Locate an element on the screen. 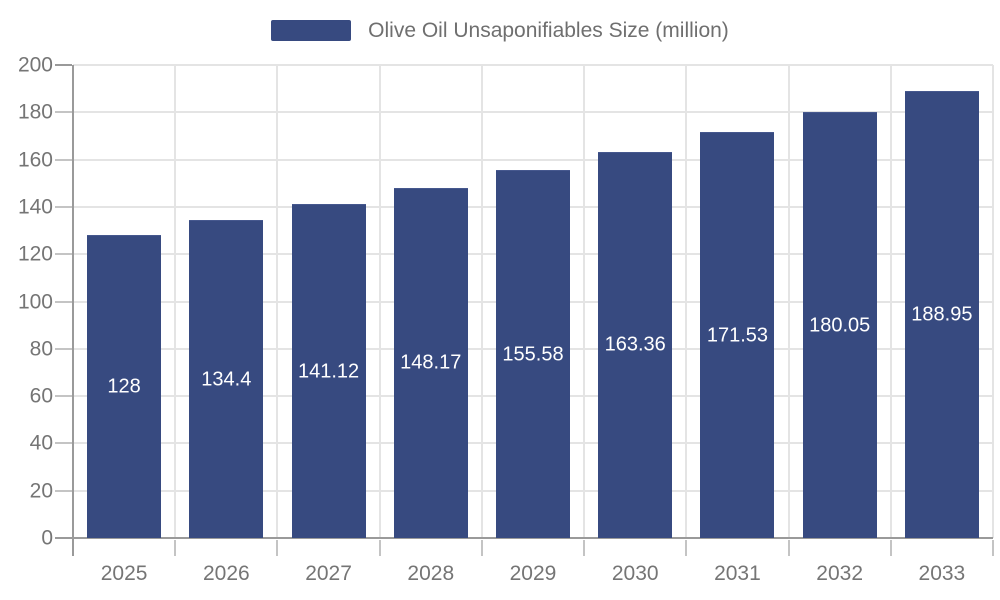 Image resolution: width=1000 pixels, height=600 pixels. y-axis-label: 60 is located at coordinates (41, 396).